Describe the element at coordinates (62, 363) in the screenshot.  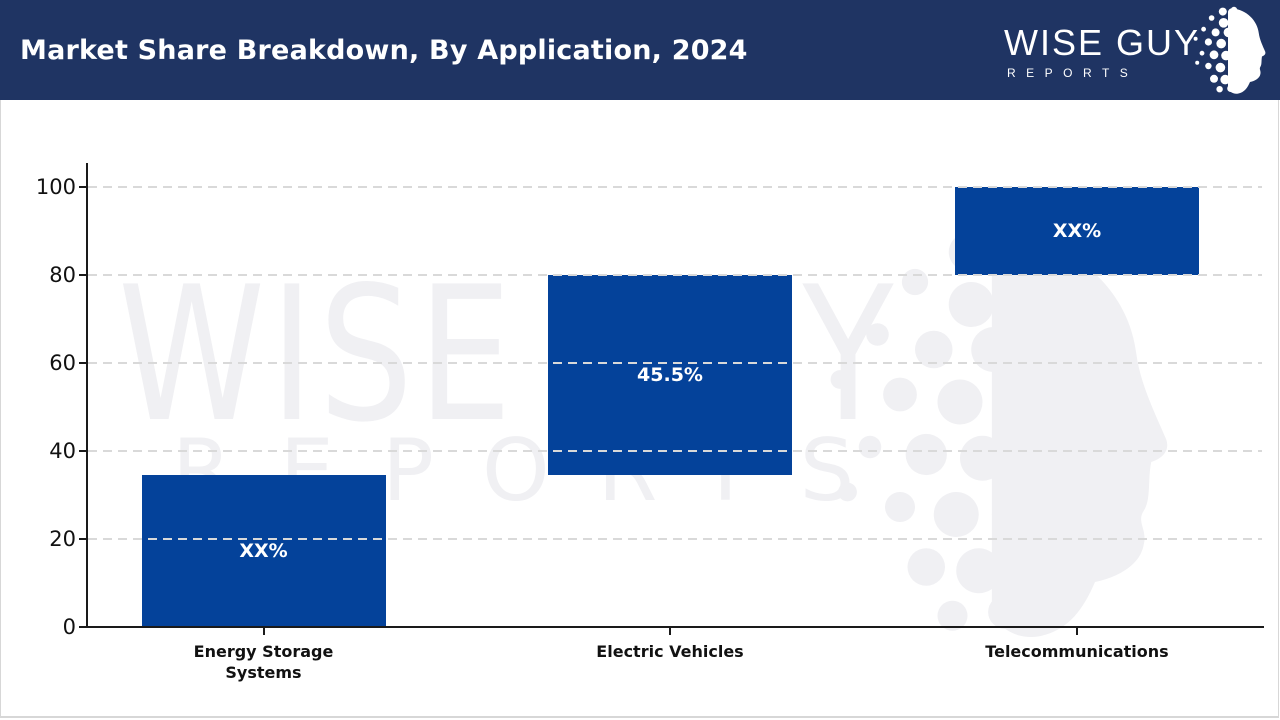
I see `y-tick-label: 60` at that location.